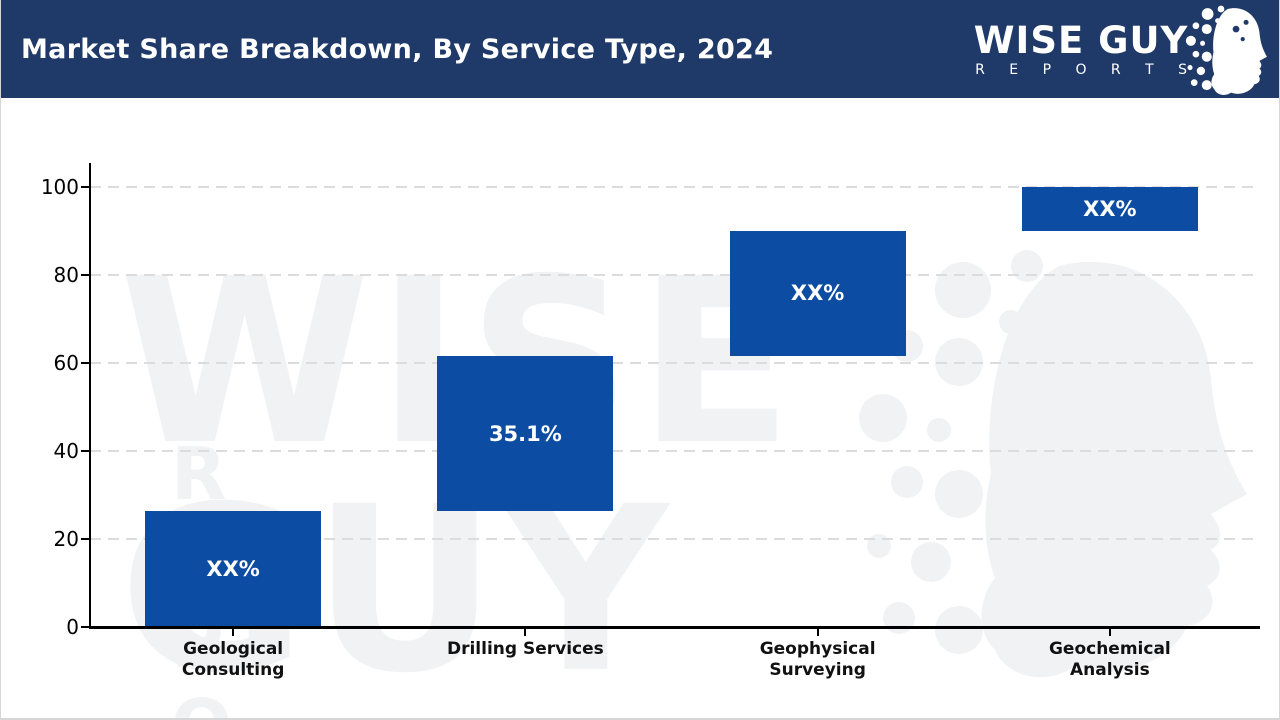 This screenshot has width=1280, height=720. I want to click on logo-wordmark: WISE GUY, so click(1081, 40).